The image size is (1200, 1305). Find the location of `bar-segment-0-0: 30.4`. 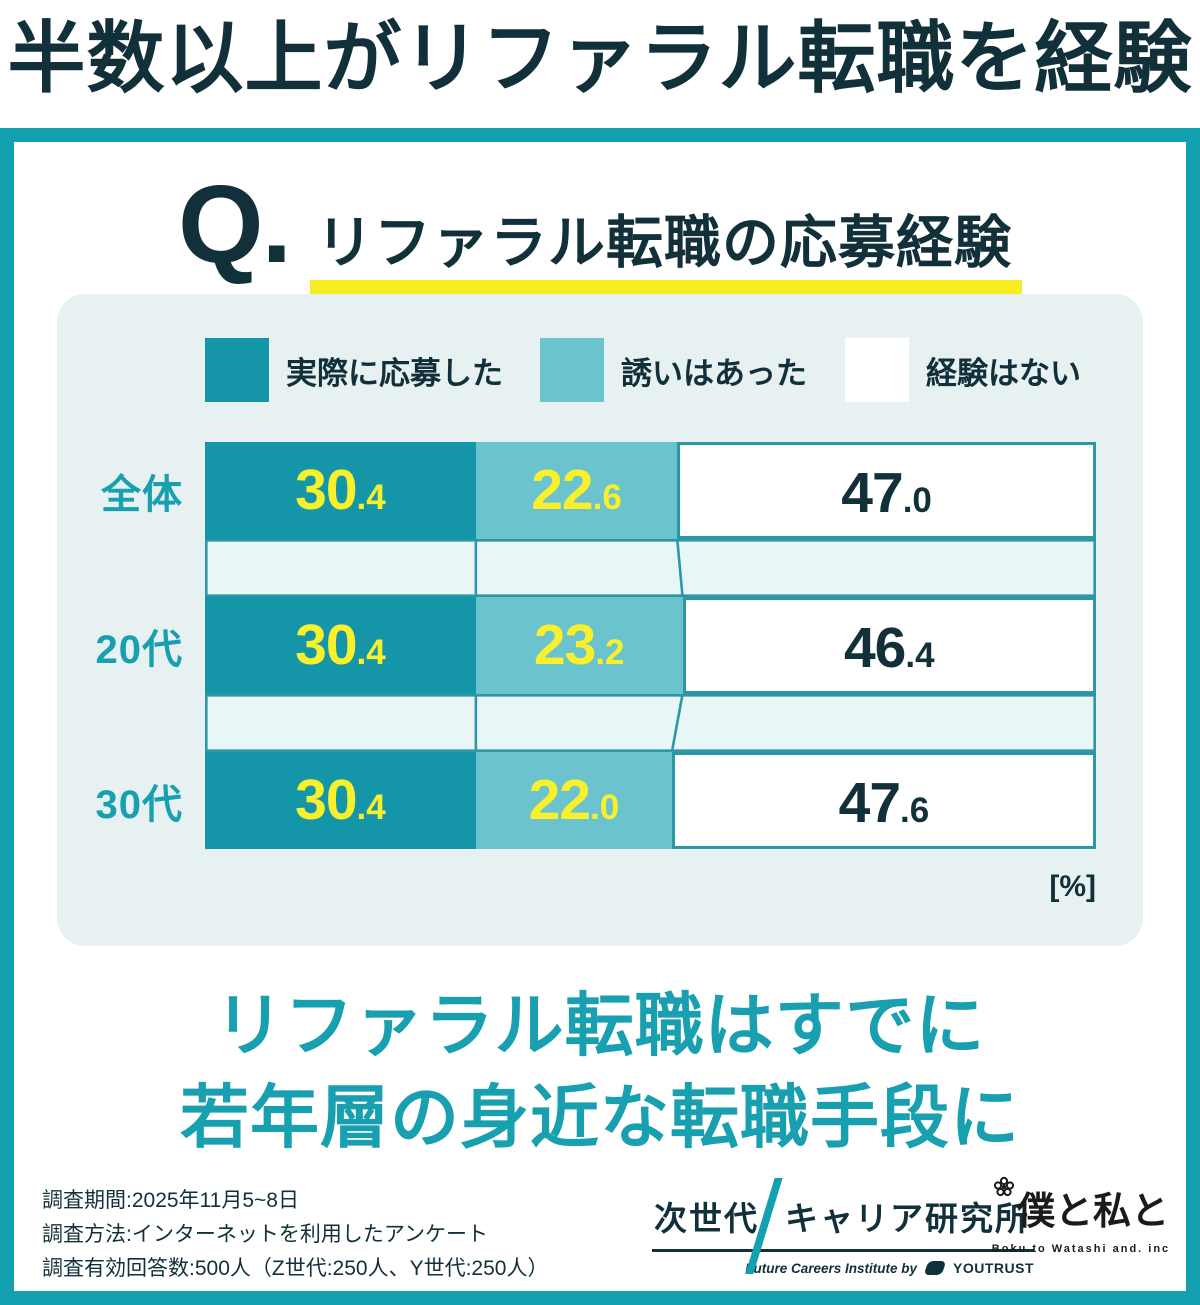

bar-segment-0-0: 30.4 is located at coordinates (340, 490).